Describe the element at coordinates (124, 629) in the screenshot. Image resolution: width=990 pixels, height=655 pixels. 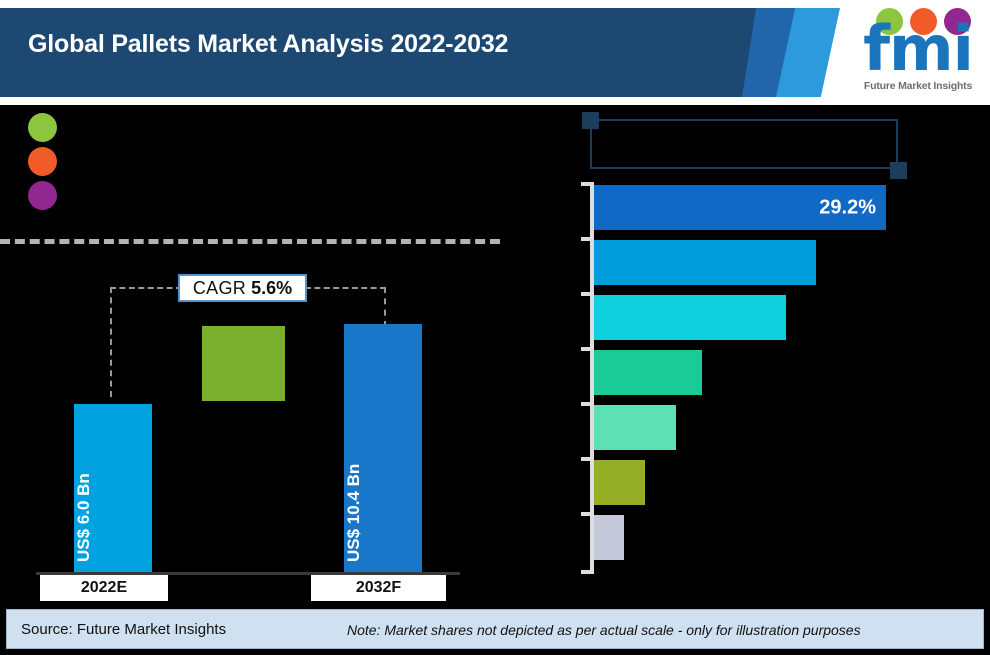
I see `footer-source: Source: Future Market Insights` at that location.